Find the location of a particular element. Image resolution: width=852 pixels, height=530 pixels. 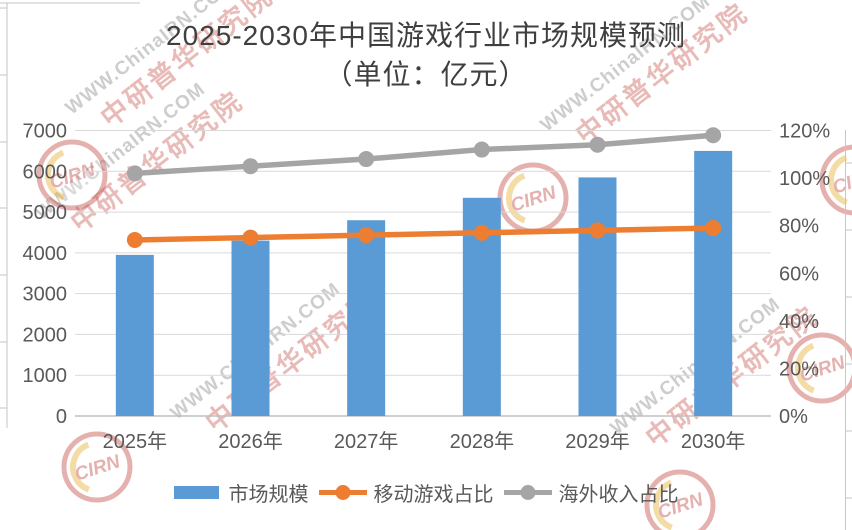

legend-item: 海外收入占比 is located at coordinates (591, 492).